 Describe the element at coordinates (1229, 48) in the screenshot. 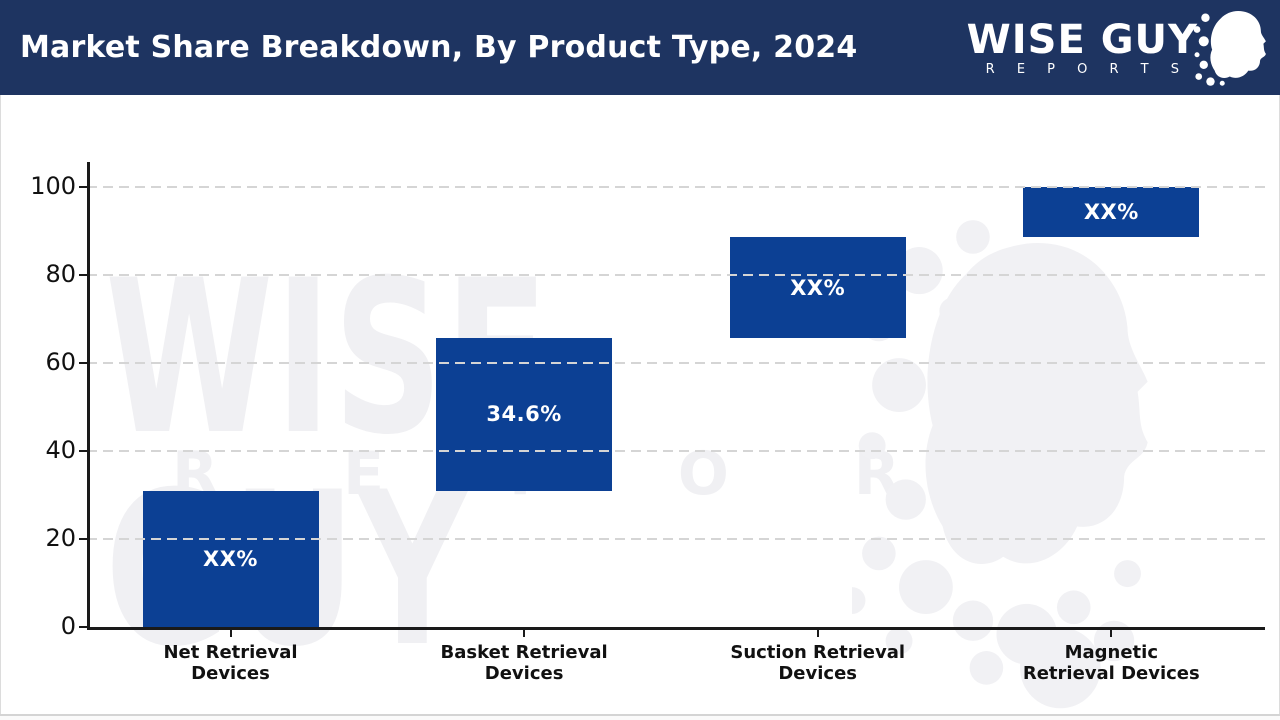

I see `logo-head-dots-icon` at that location.